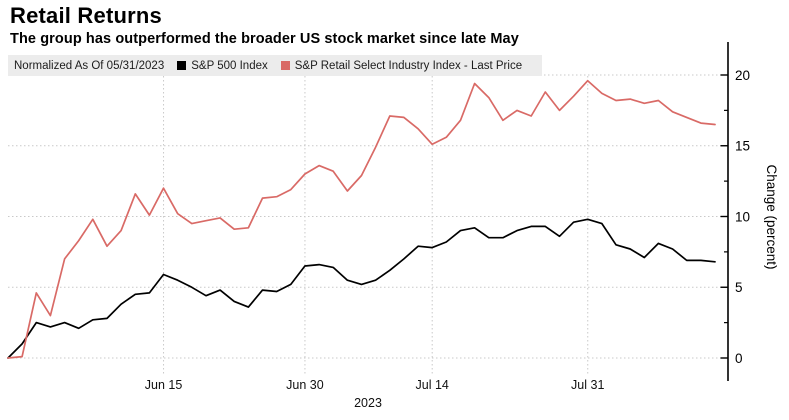  I want to click on retail-index-color-swatch-icon, so click(285, 65).